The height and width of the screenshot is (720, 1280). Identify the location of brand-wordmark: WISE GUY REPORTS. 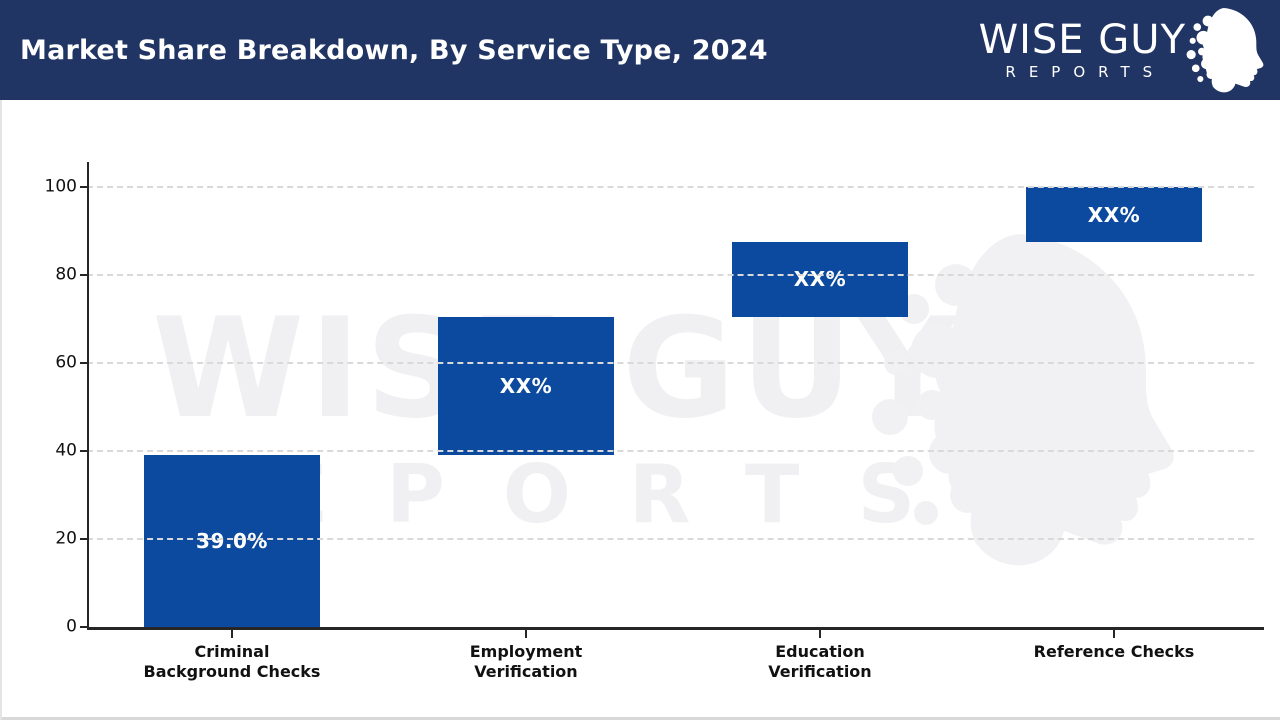
(1082, 50).